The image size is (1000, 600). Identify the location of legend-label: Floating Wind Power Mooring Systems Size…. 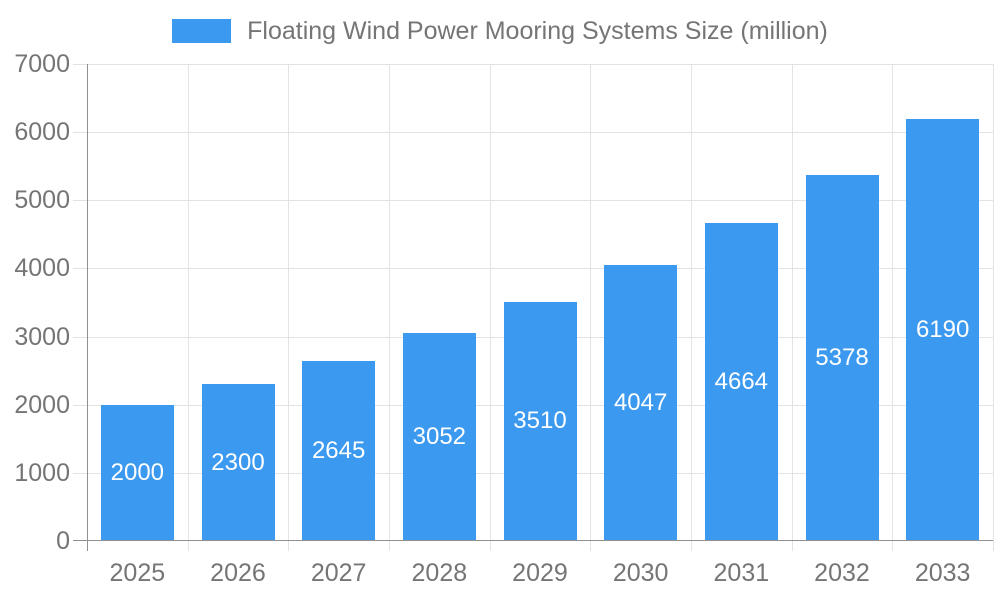
(537, 30).